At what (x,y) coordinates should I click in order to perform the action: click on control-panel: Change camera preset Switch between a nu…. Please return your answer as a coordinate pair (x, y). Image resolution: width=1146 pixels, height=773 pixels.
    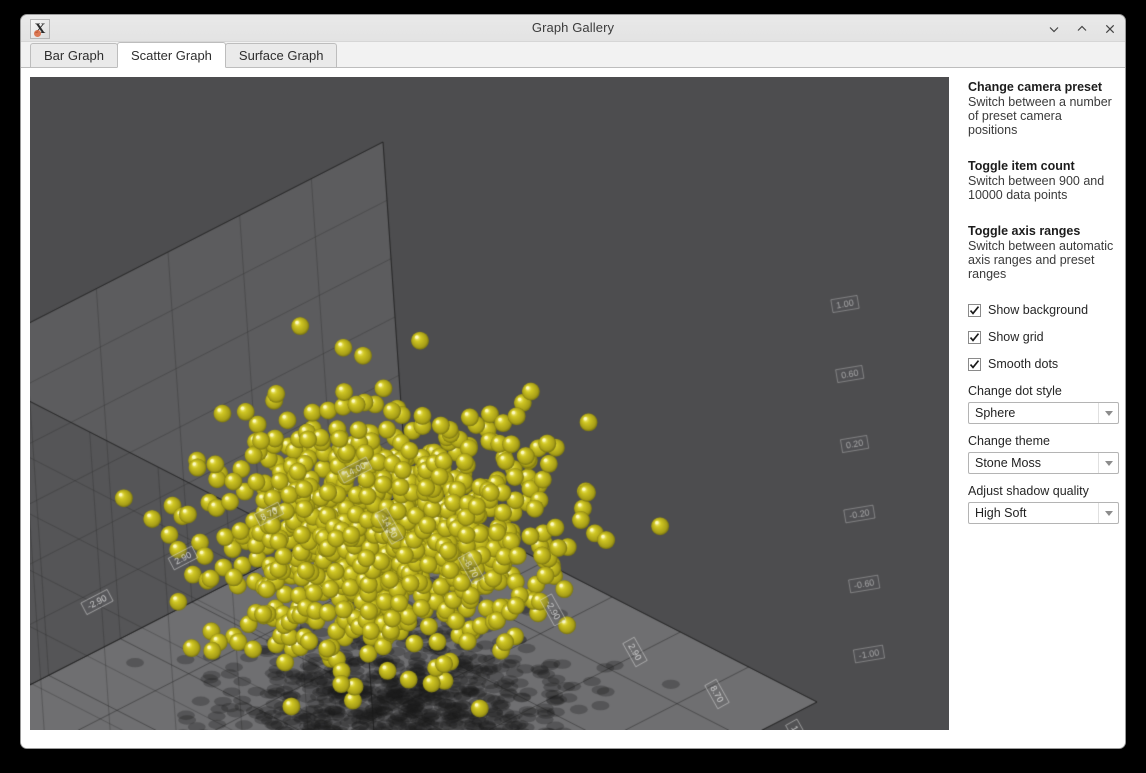
    Looking at the image, I should click on (1034, 409).